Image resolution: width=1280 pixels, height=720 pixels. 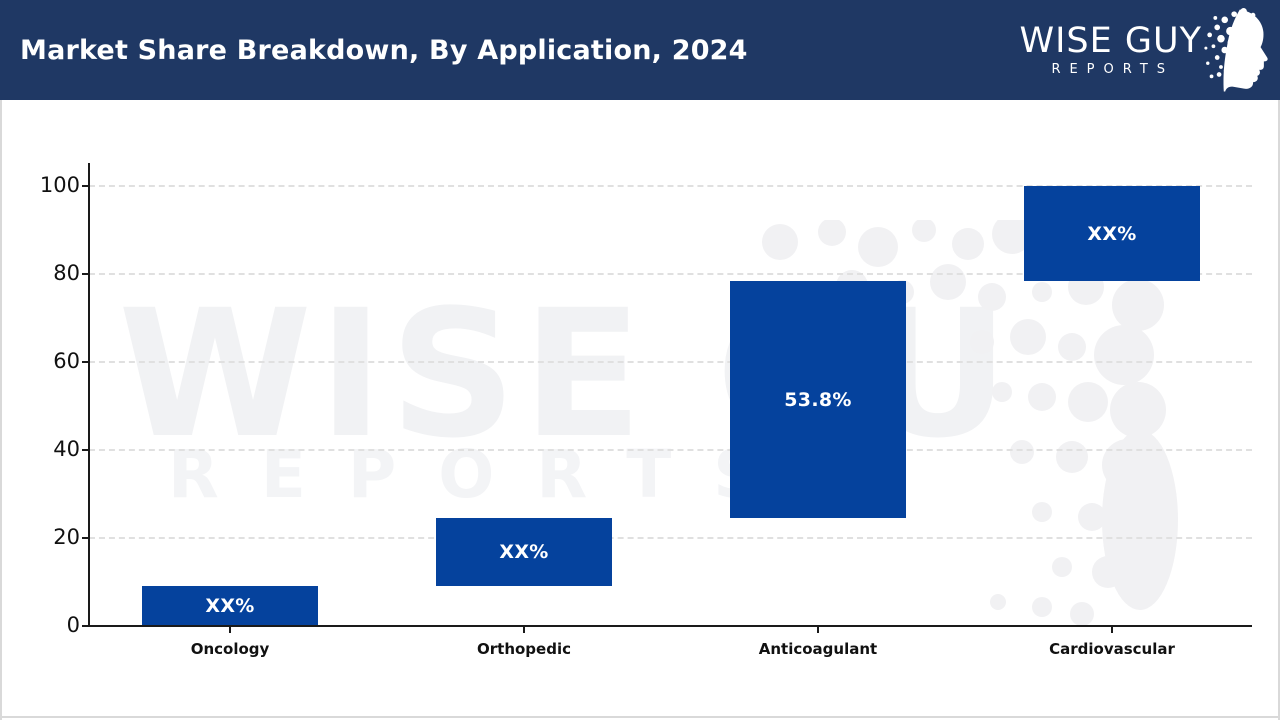 I want to click on frame-border-bottom, so click(x=640, y=717).